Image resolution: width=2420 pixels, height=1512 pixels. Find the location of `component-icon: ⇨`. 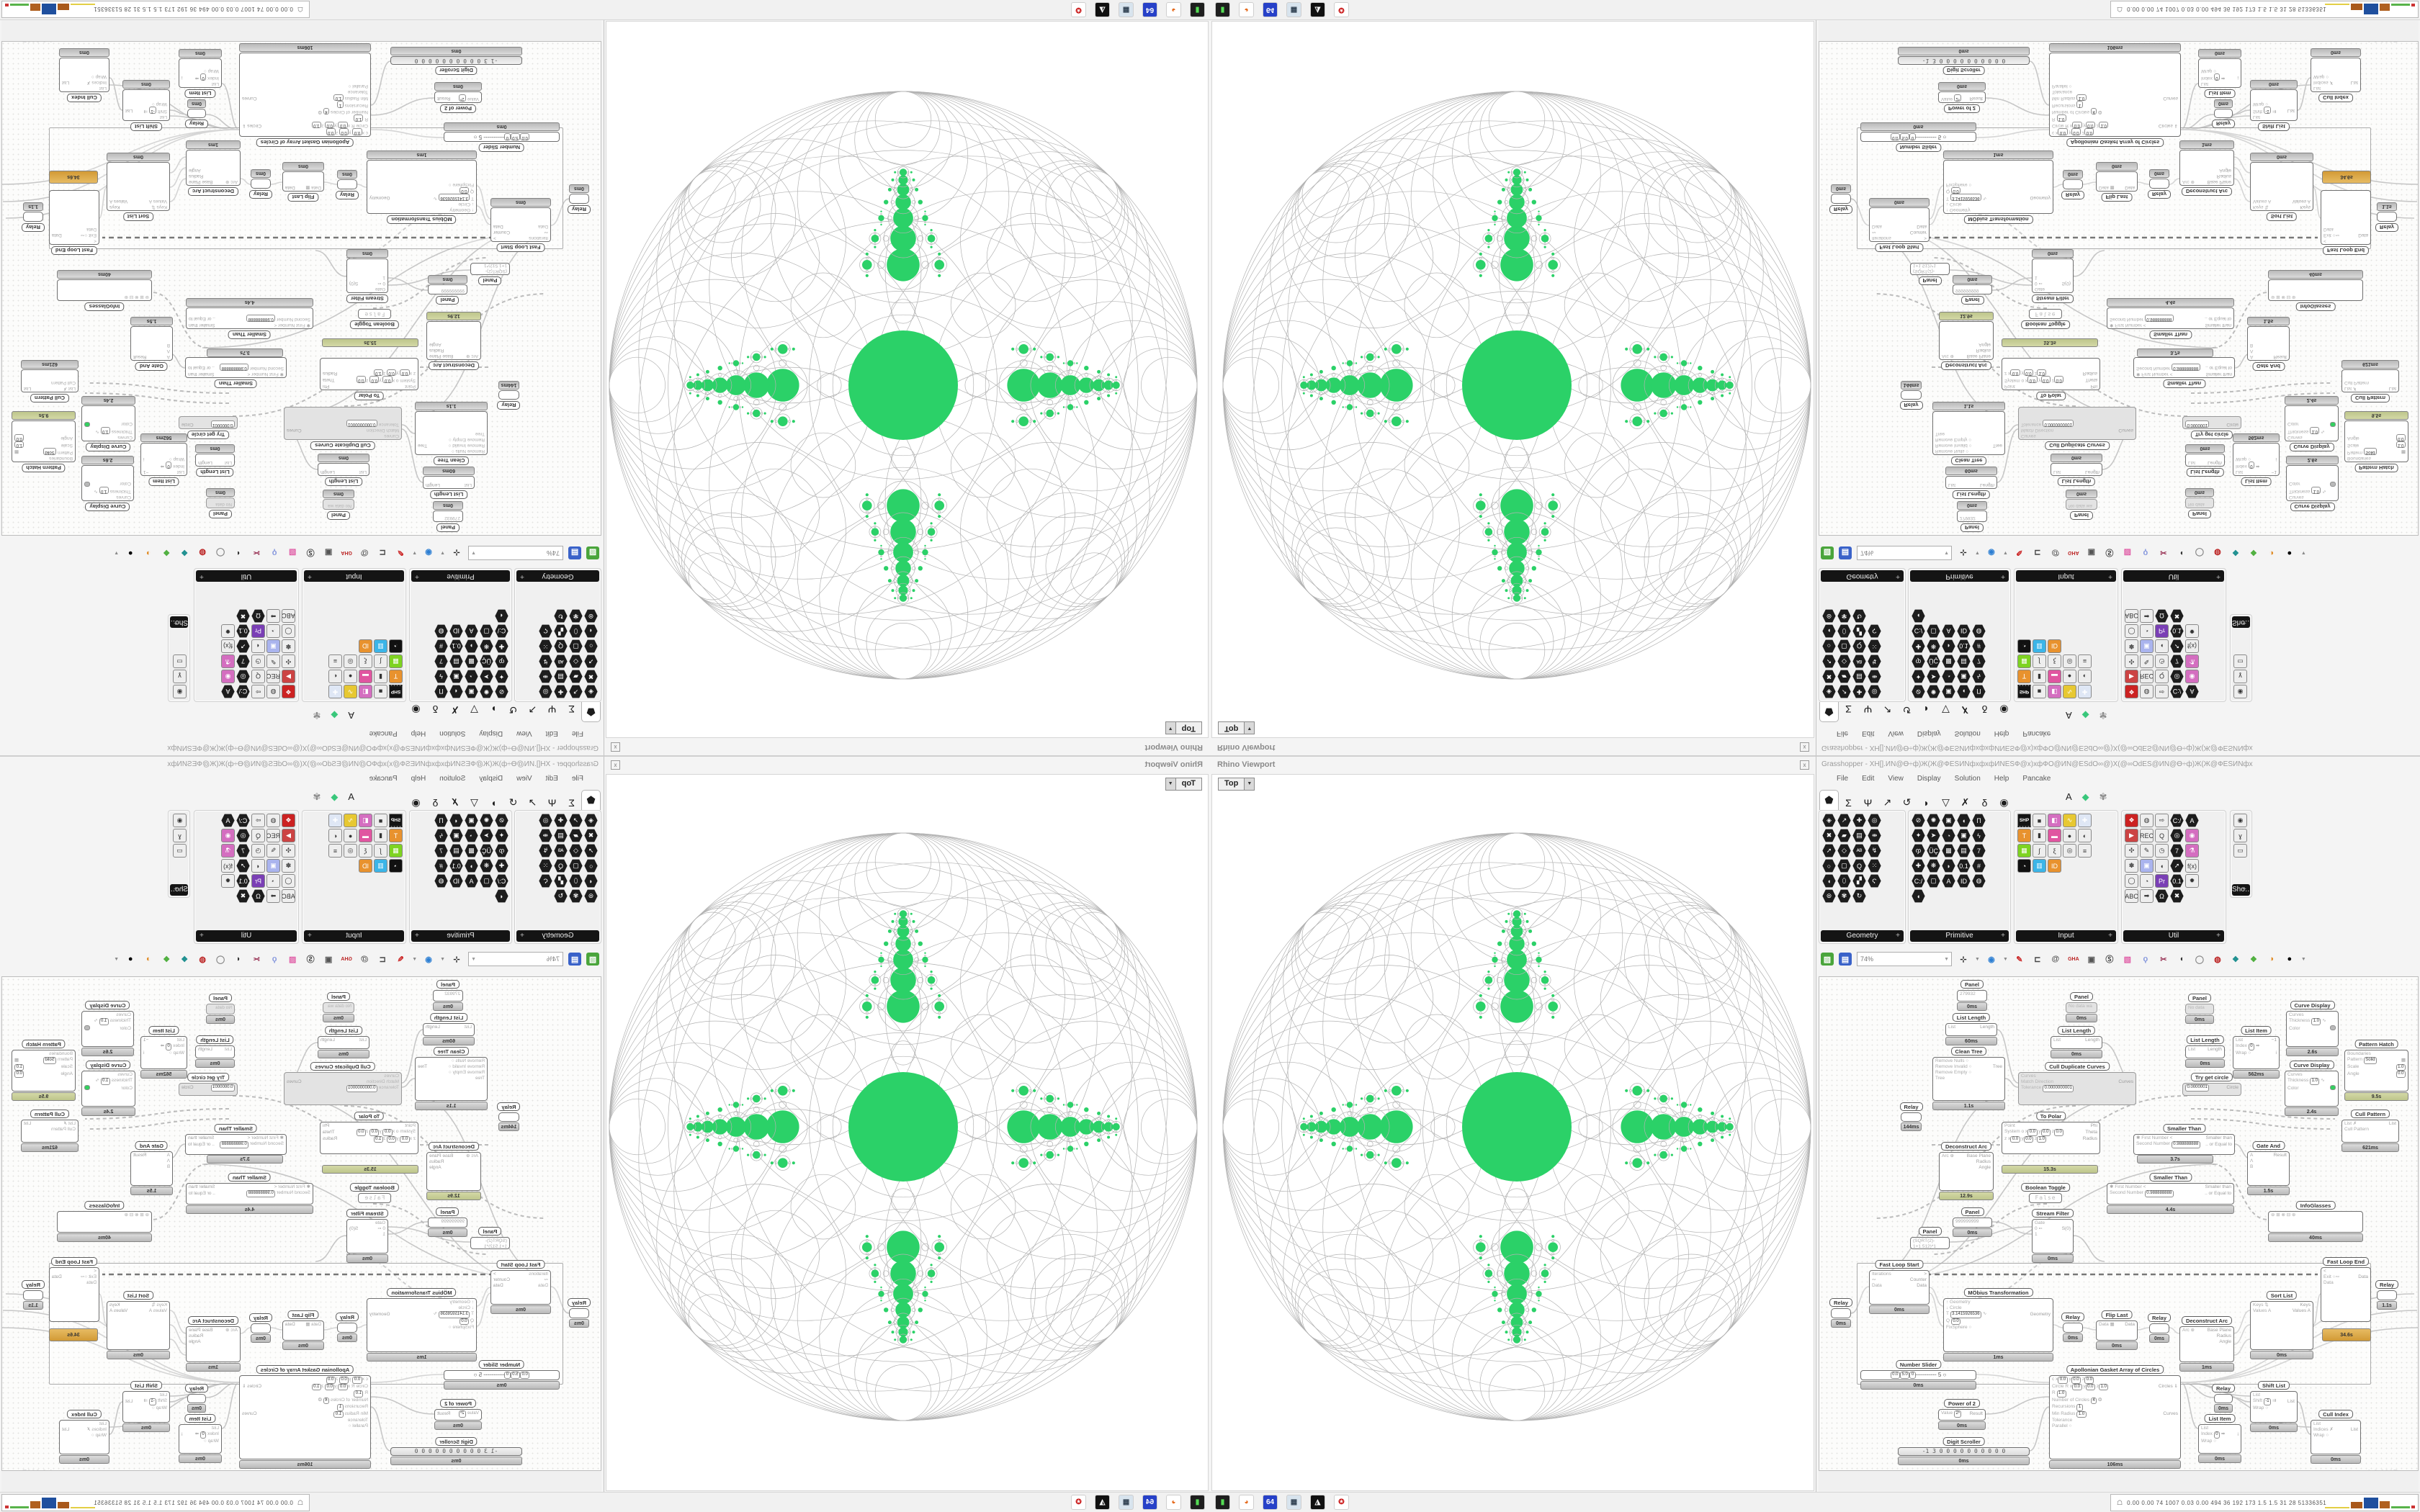

component-icon: ⇨ is located at coordinates (258, 820).